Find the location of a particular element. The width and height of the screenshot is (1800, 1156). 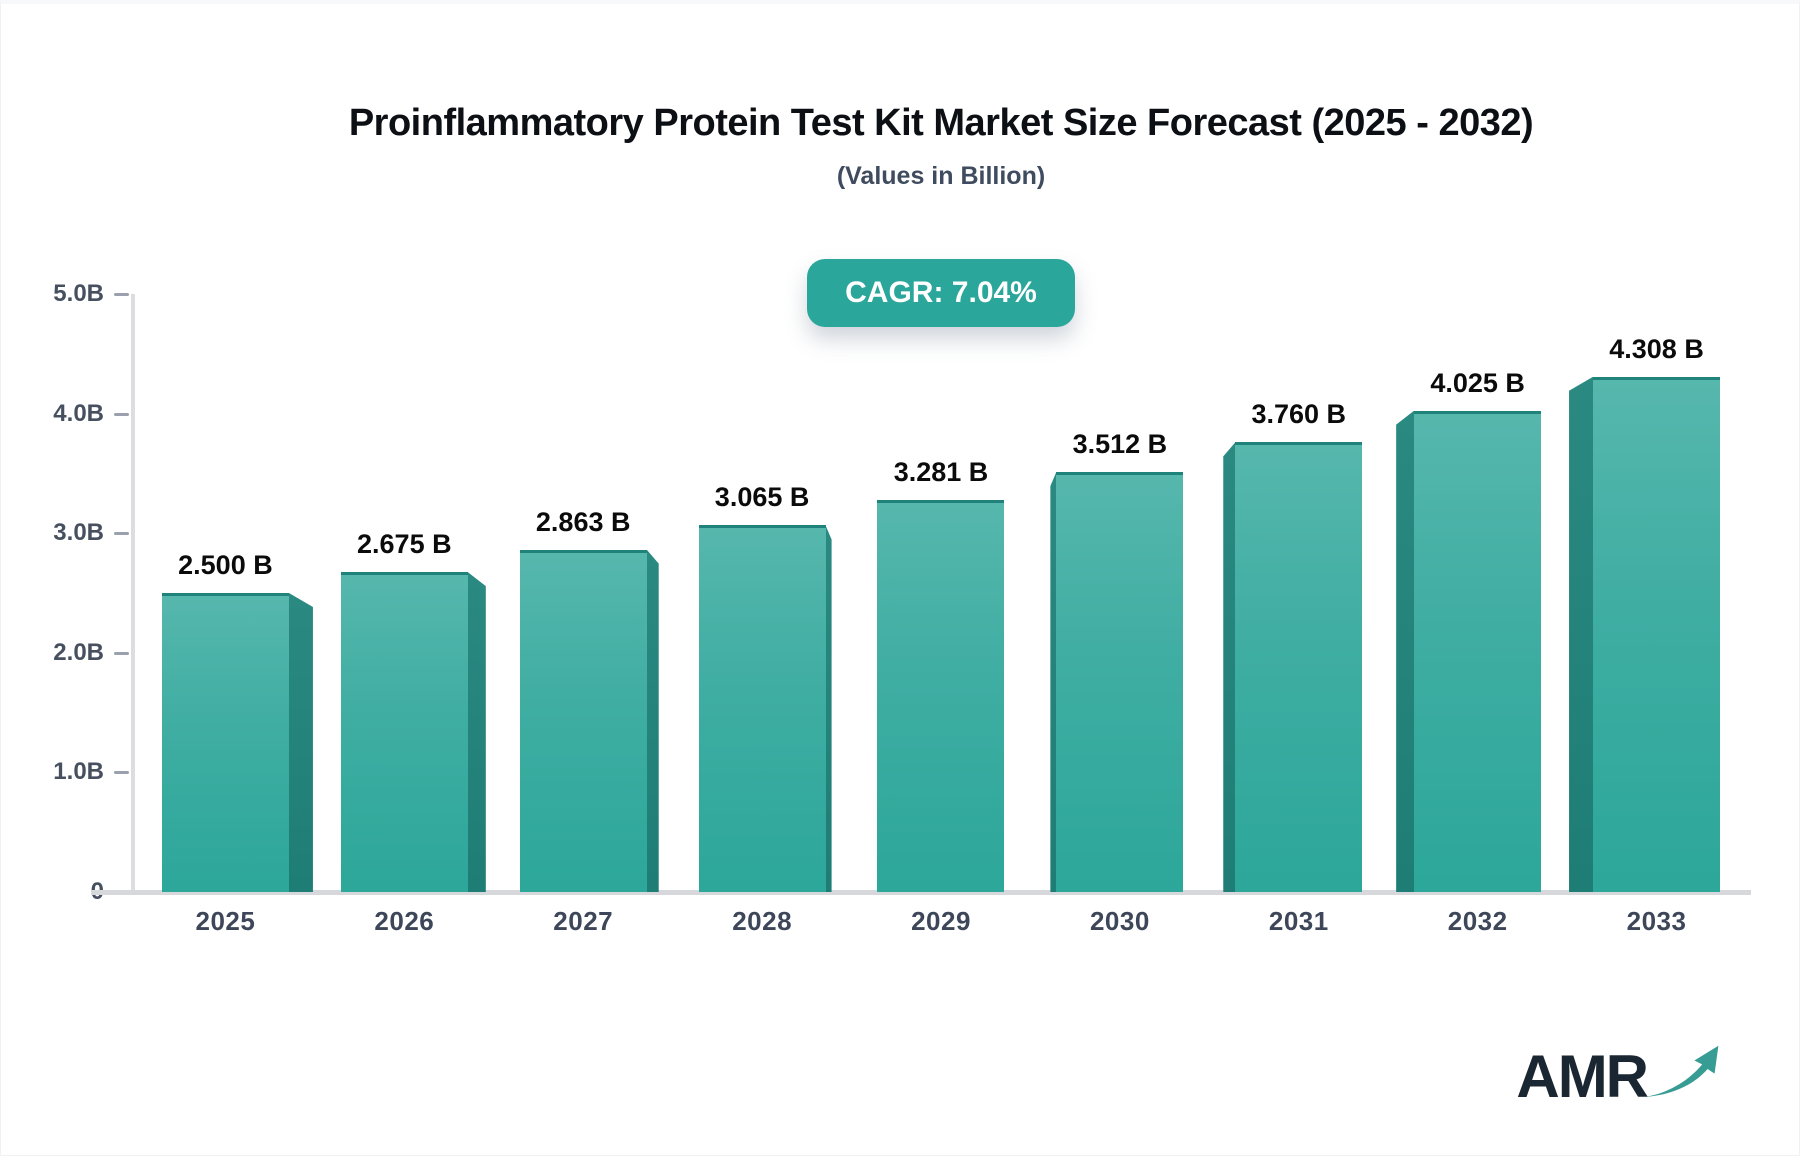

y-tick-label: 4.0B is located at coordinates (78, 413).